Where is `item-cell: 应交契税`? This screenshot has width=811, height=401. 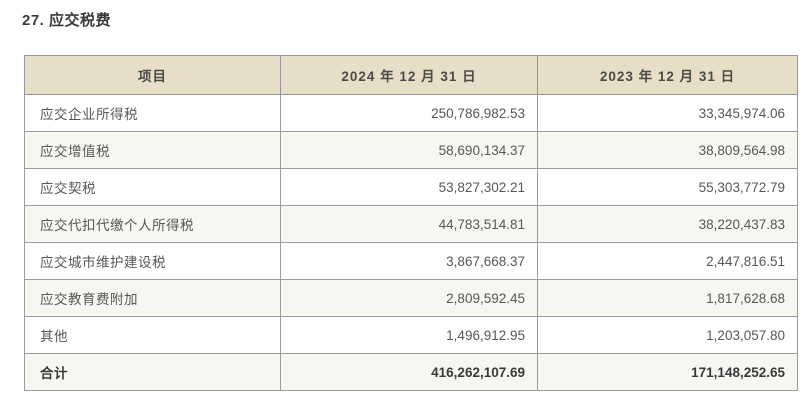
item-cell: 应交契税 is located at coordinates (152, 187).